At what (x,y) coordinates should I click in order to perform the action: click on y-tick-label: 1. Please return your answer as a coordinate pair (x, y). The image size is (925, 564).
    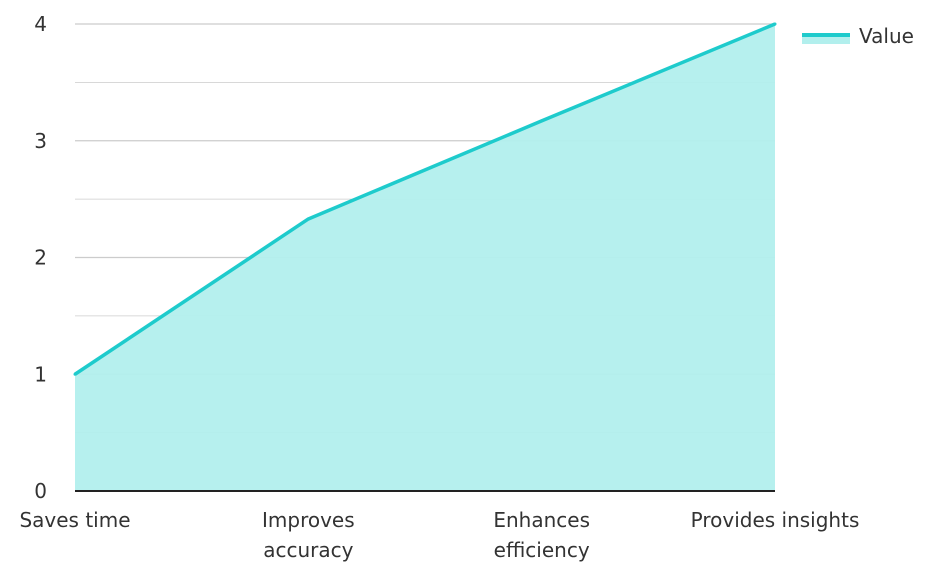
    Looking at the image, I should click on (40, 374).